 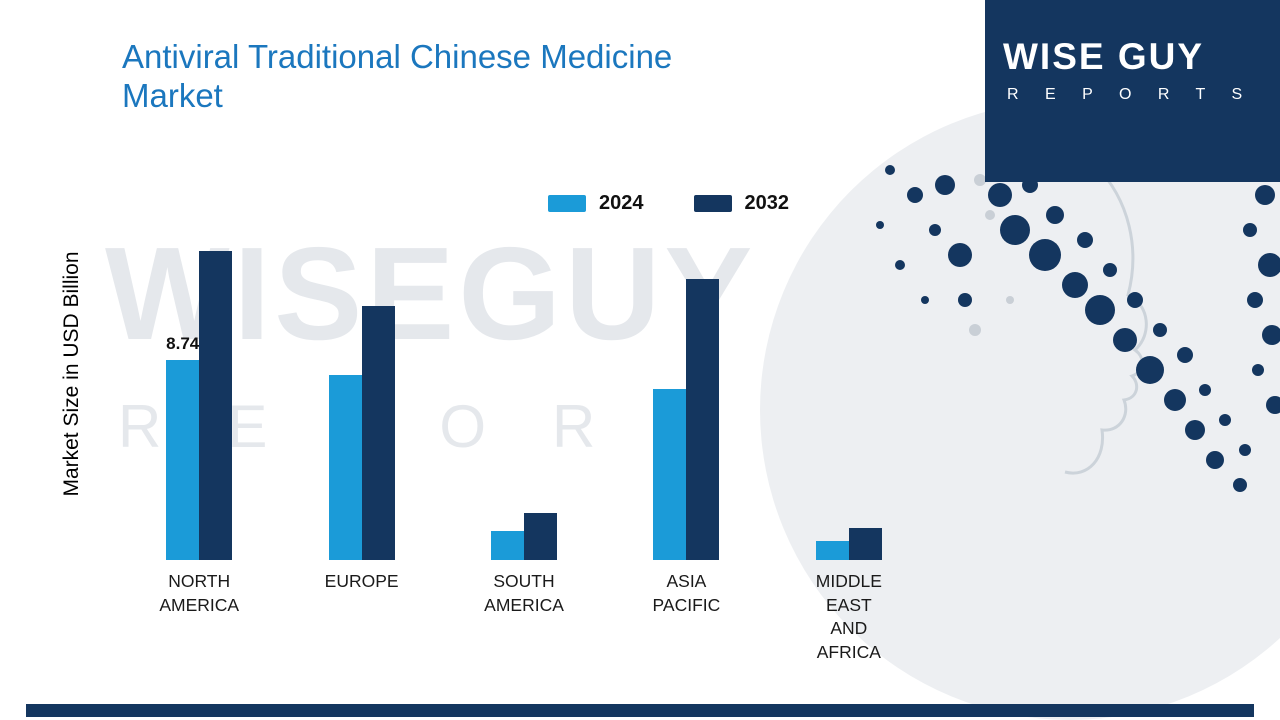 I want to click on legend-item-2032: 2032, so click(x=741, y=203).